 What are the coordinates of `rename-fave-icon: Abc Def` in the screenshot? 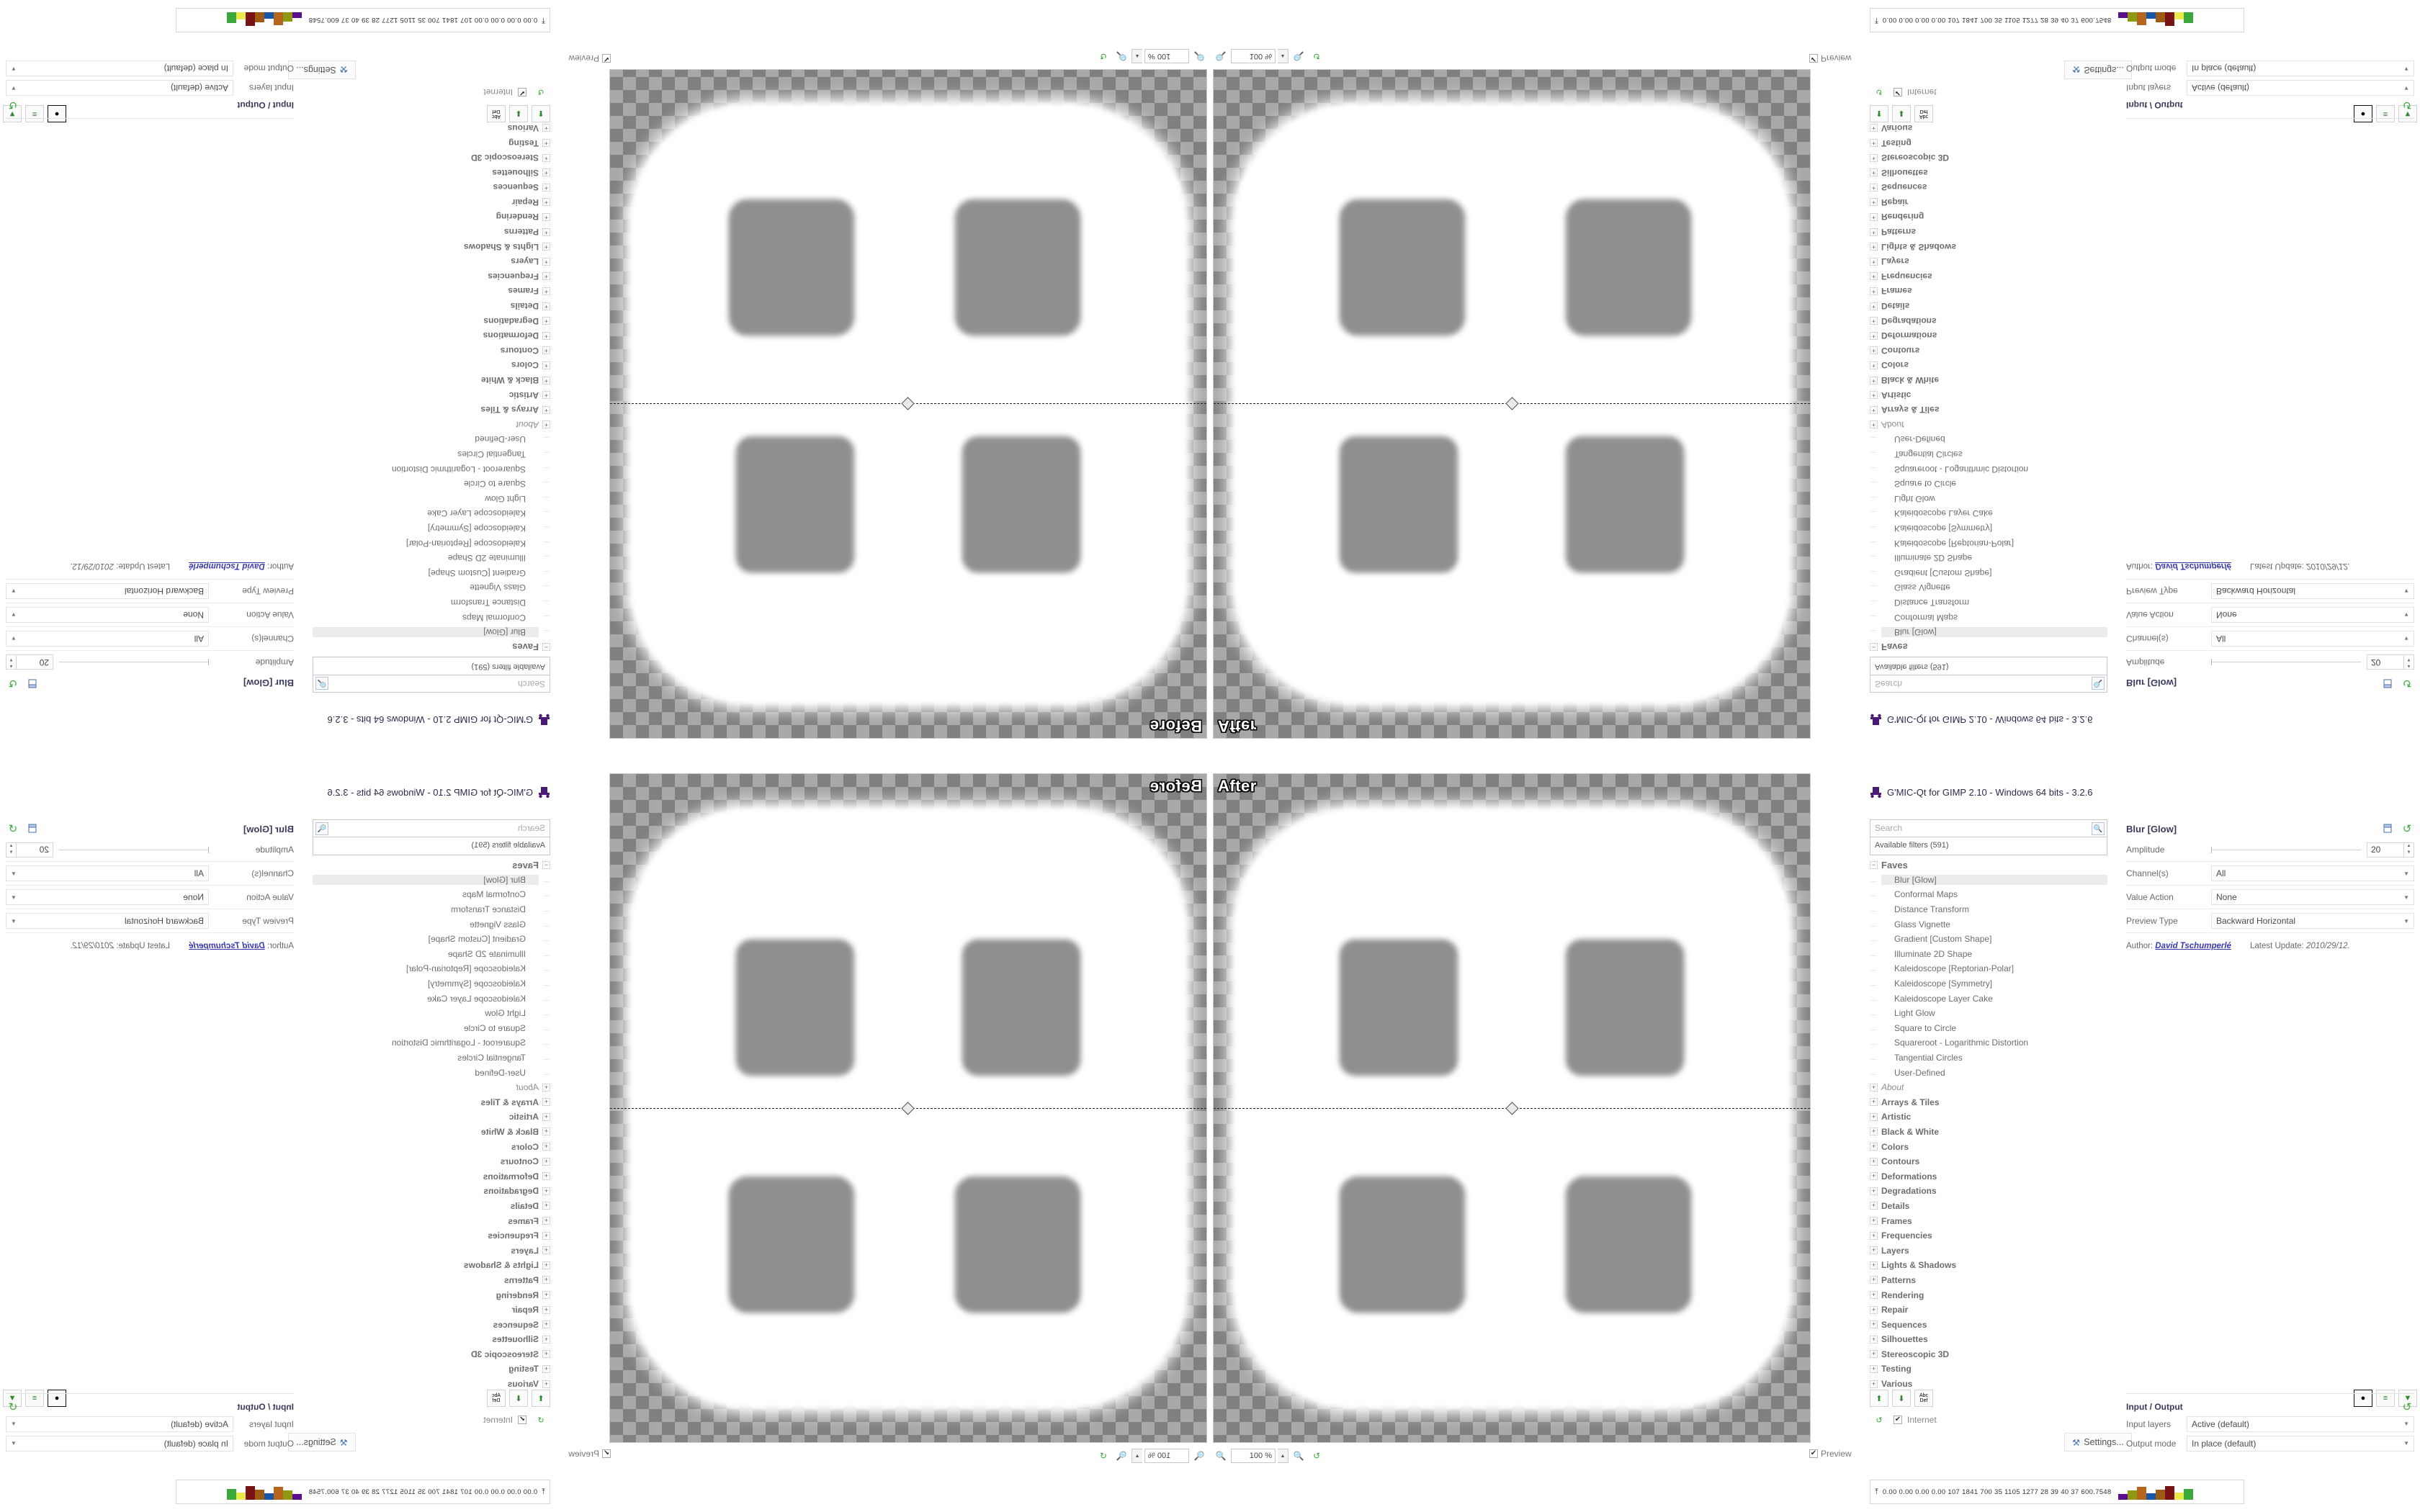 It's located at (496, 1398).